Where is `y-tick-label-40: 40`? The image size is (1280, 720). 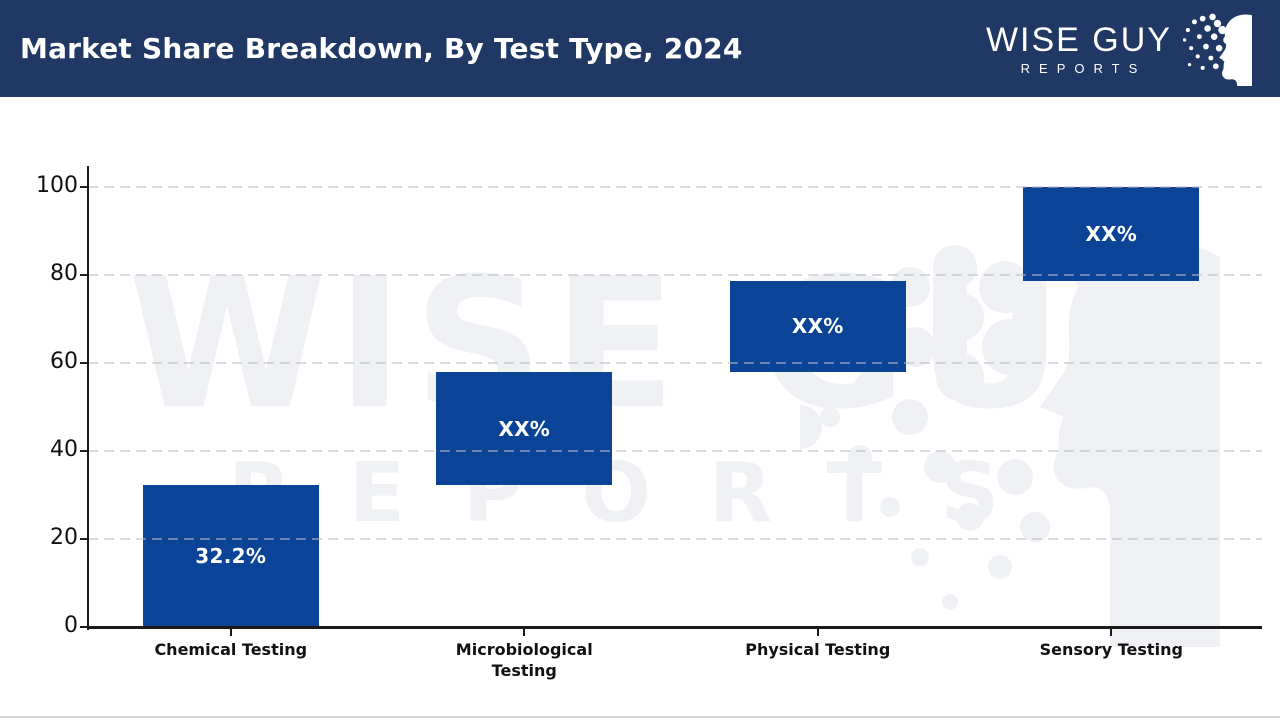
y-tick-label-40: 40 is located at coordinates (64, 449).